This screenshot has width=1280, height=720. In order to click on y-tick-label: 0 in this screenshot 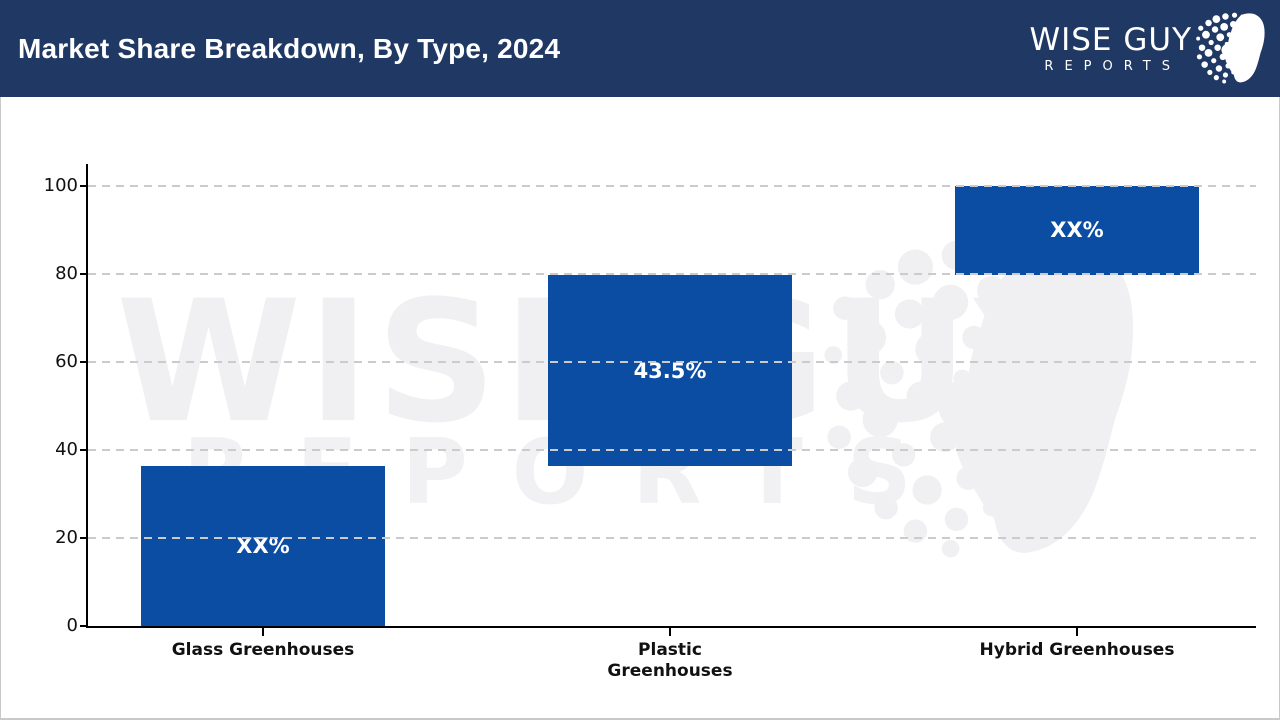, I will do `click(72, 625)`.